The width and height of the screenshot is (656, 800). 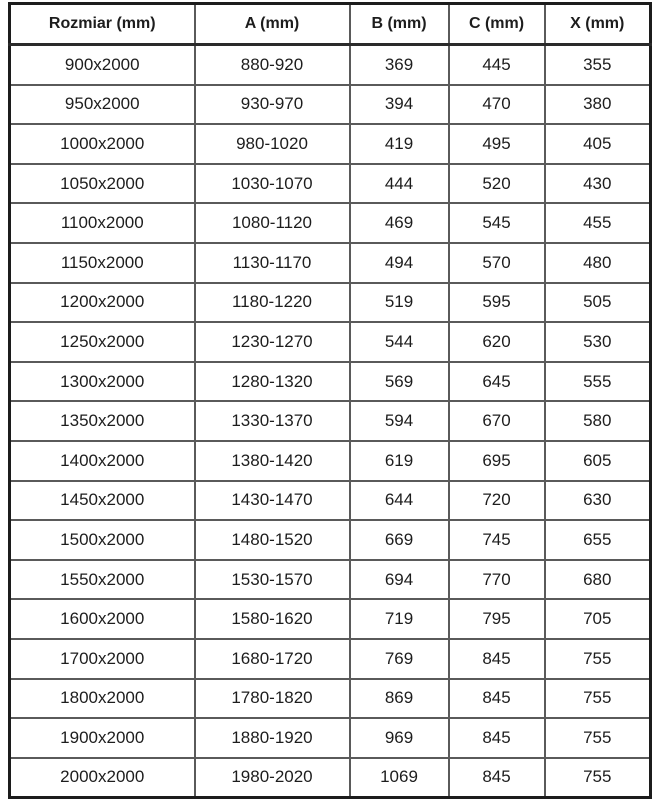 I want to click on table-cell: 1100x2000, so click(x=102, y=223).